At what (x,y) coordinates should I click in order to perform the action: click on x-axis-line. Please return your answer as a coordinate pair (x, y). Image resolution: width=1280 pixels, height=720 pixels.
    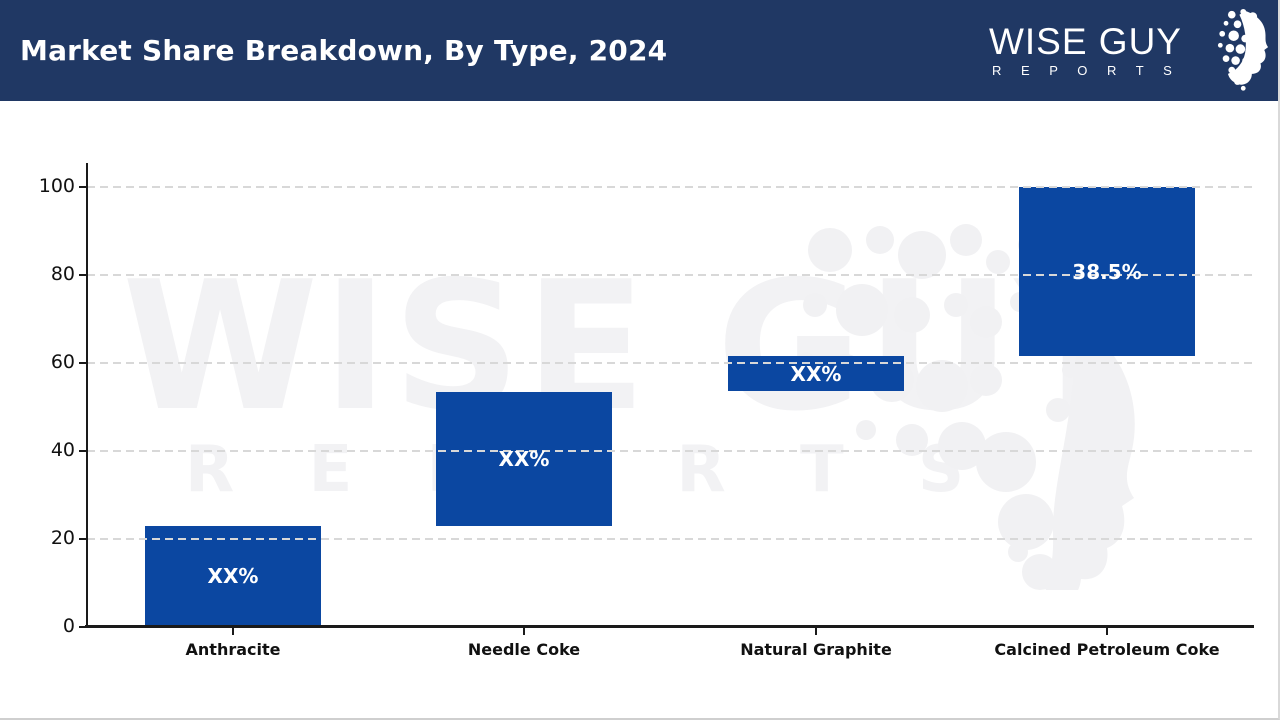
    Looking at the image, I should click on (669, 626).